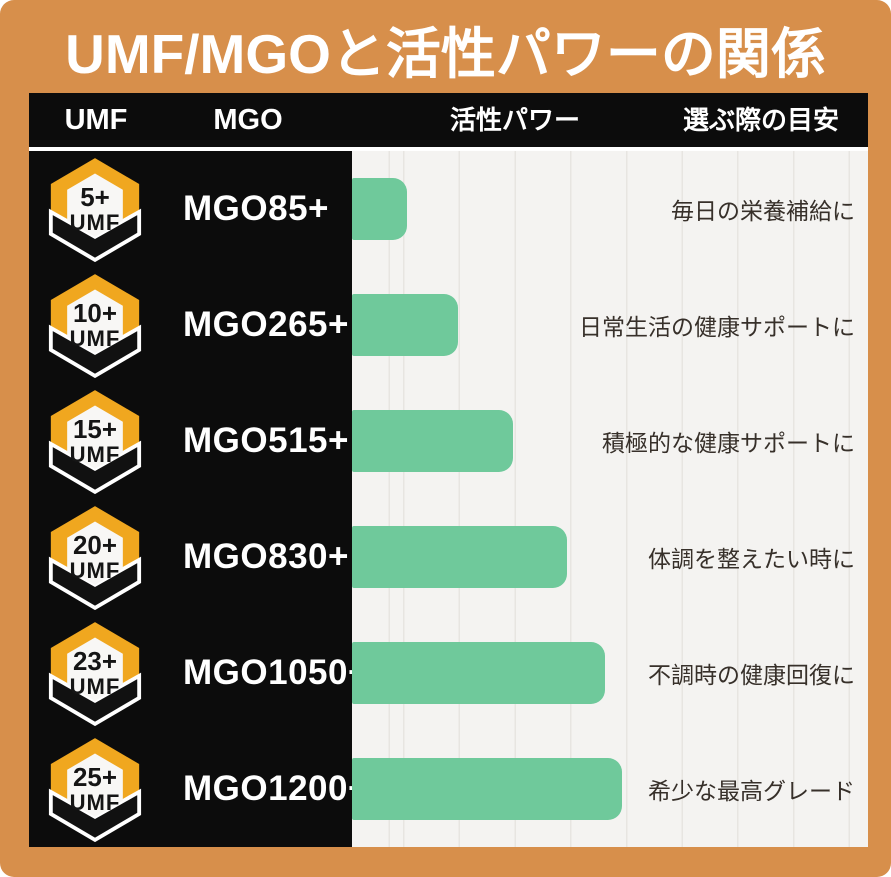  What do you see at coordinates (751, 559) in the screenshot?
I see `guide-text: 体調を整えたい時に` at bounding box center [751, 559].